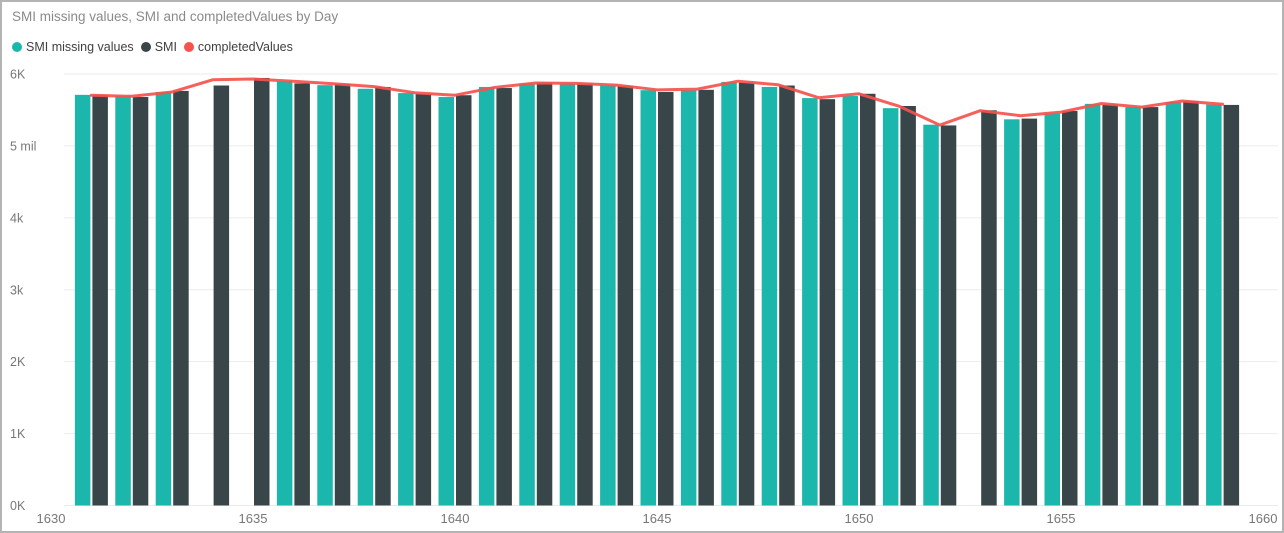 Image resolution: width=1284 pixels, height=533 pixels. I want to click on line-completedvalues, so click(657, 102).